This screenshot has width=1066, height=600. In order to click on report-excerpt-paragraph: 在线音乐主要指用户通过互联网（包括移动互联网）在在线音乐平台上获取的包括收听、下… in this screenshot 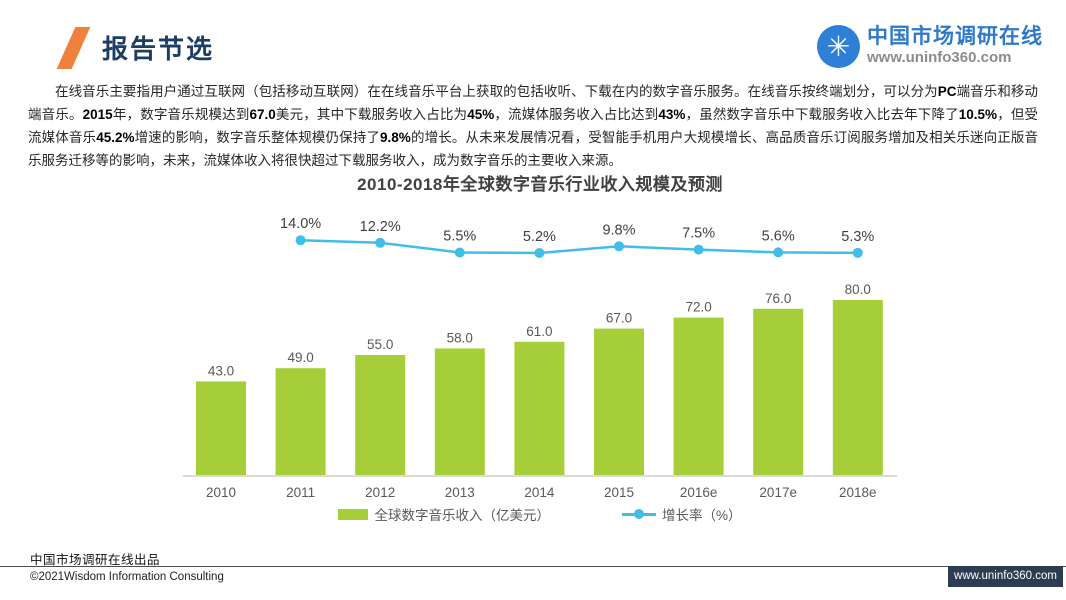, I will do `click(533, 126)`.